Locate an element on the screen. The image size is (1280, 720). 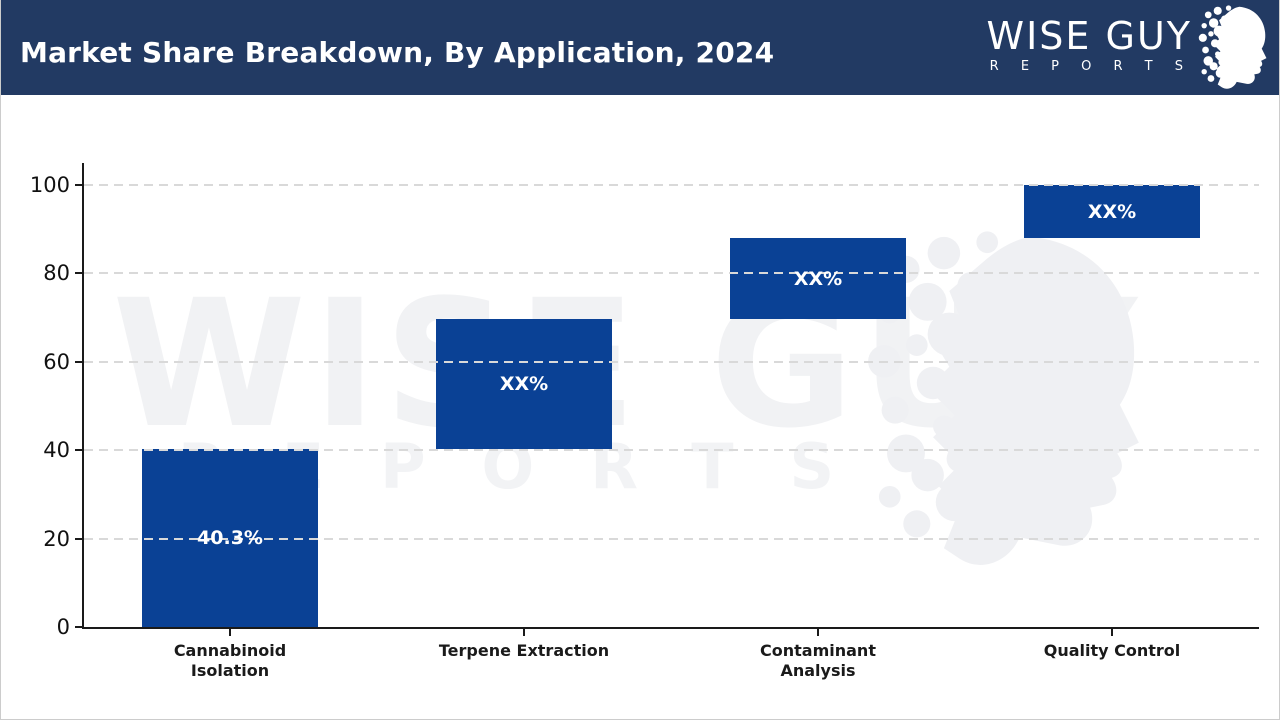
y-axis-line is located at coordinates (83, 396).